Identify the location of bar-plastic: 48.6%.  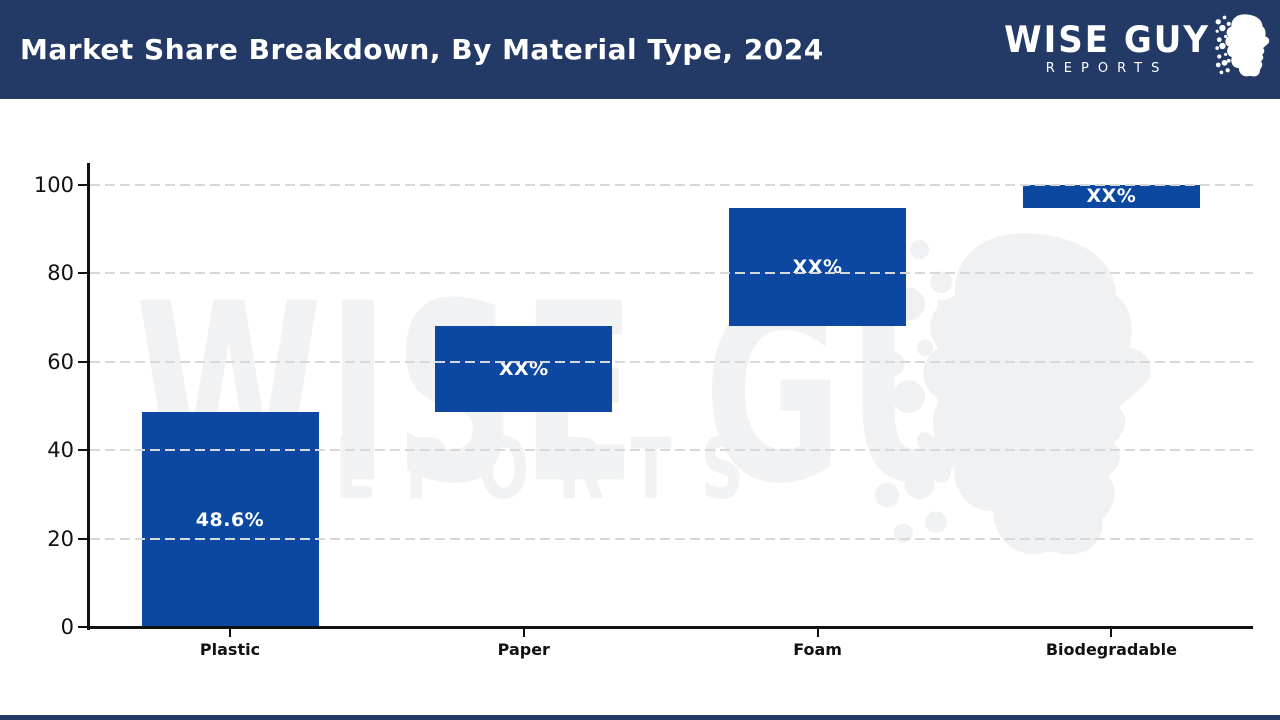
(230, 519).